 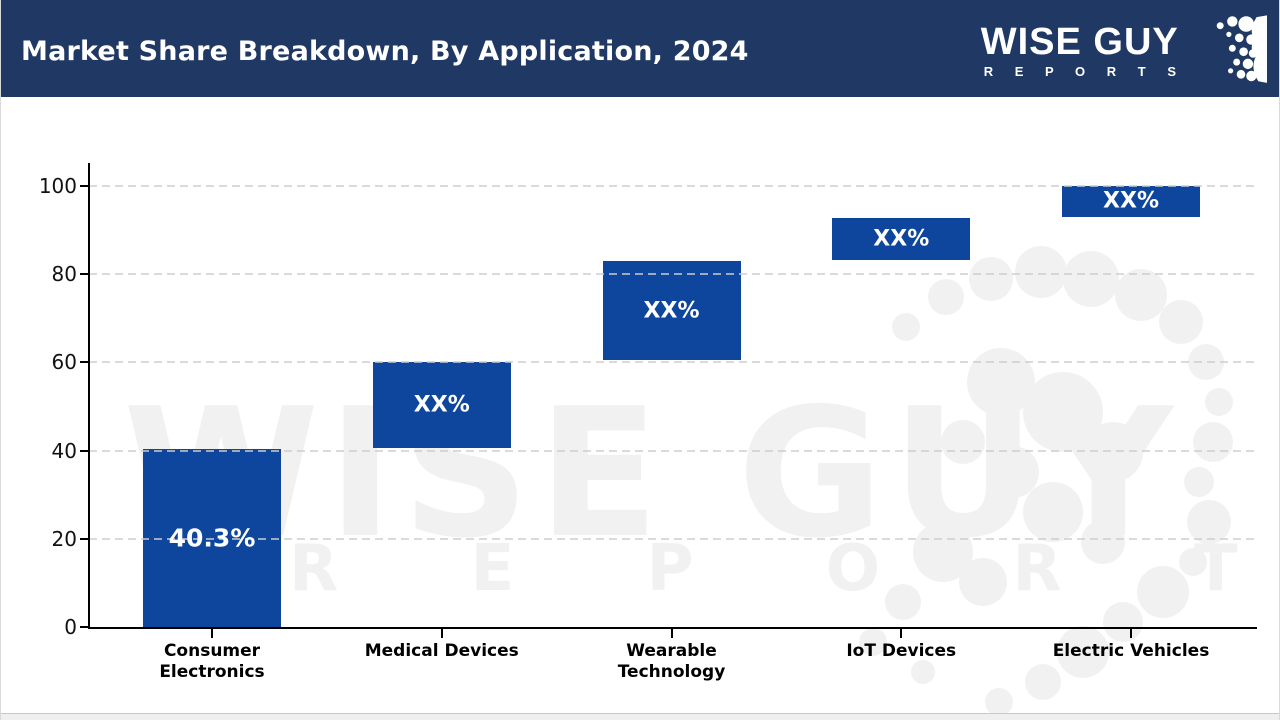 I want to click on bar-label-0: 40.3%, so click(x=212, y=538).